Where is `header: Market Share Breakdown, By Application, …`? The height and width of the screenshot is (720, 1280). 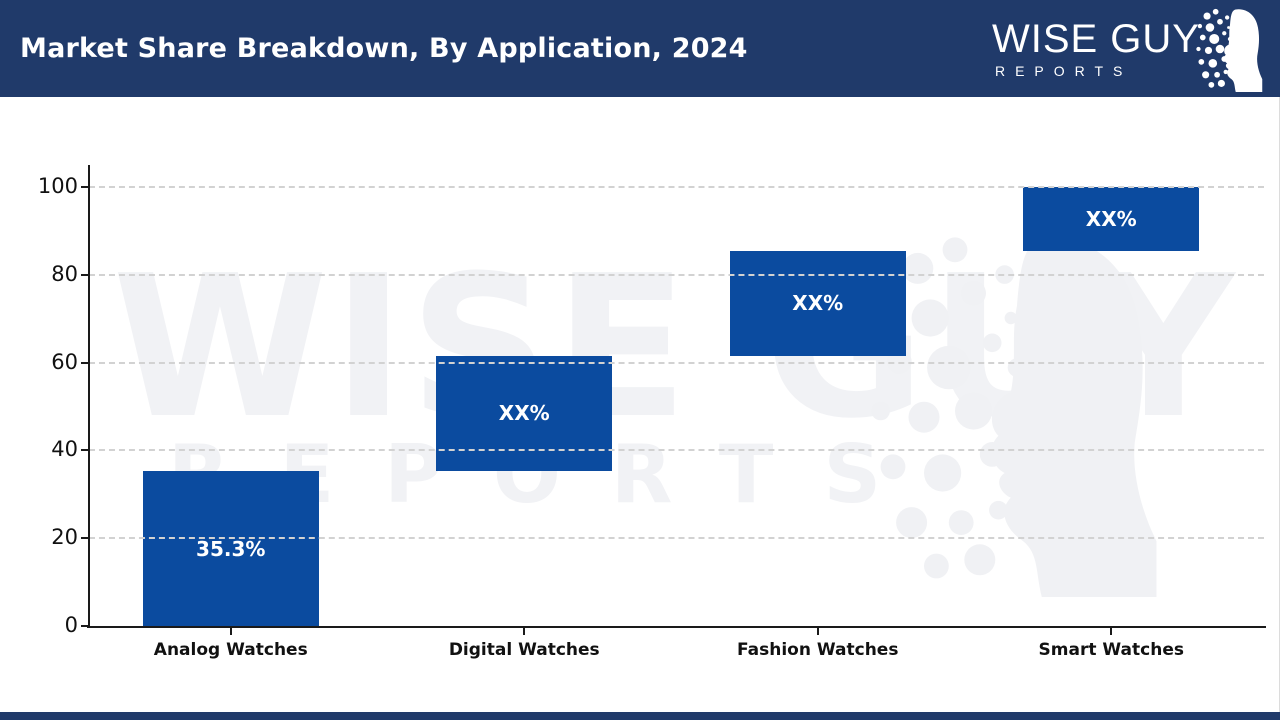
header: Market Share Breakdown, By Application, … is located at coordinates (640, 48).